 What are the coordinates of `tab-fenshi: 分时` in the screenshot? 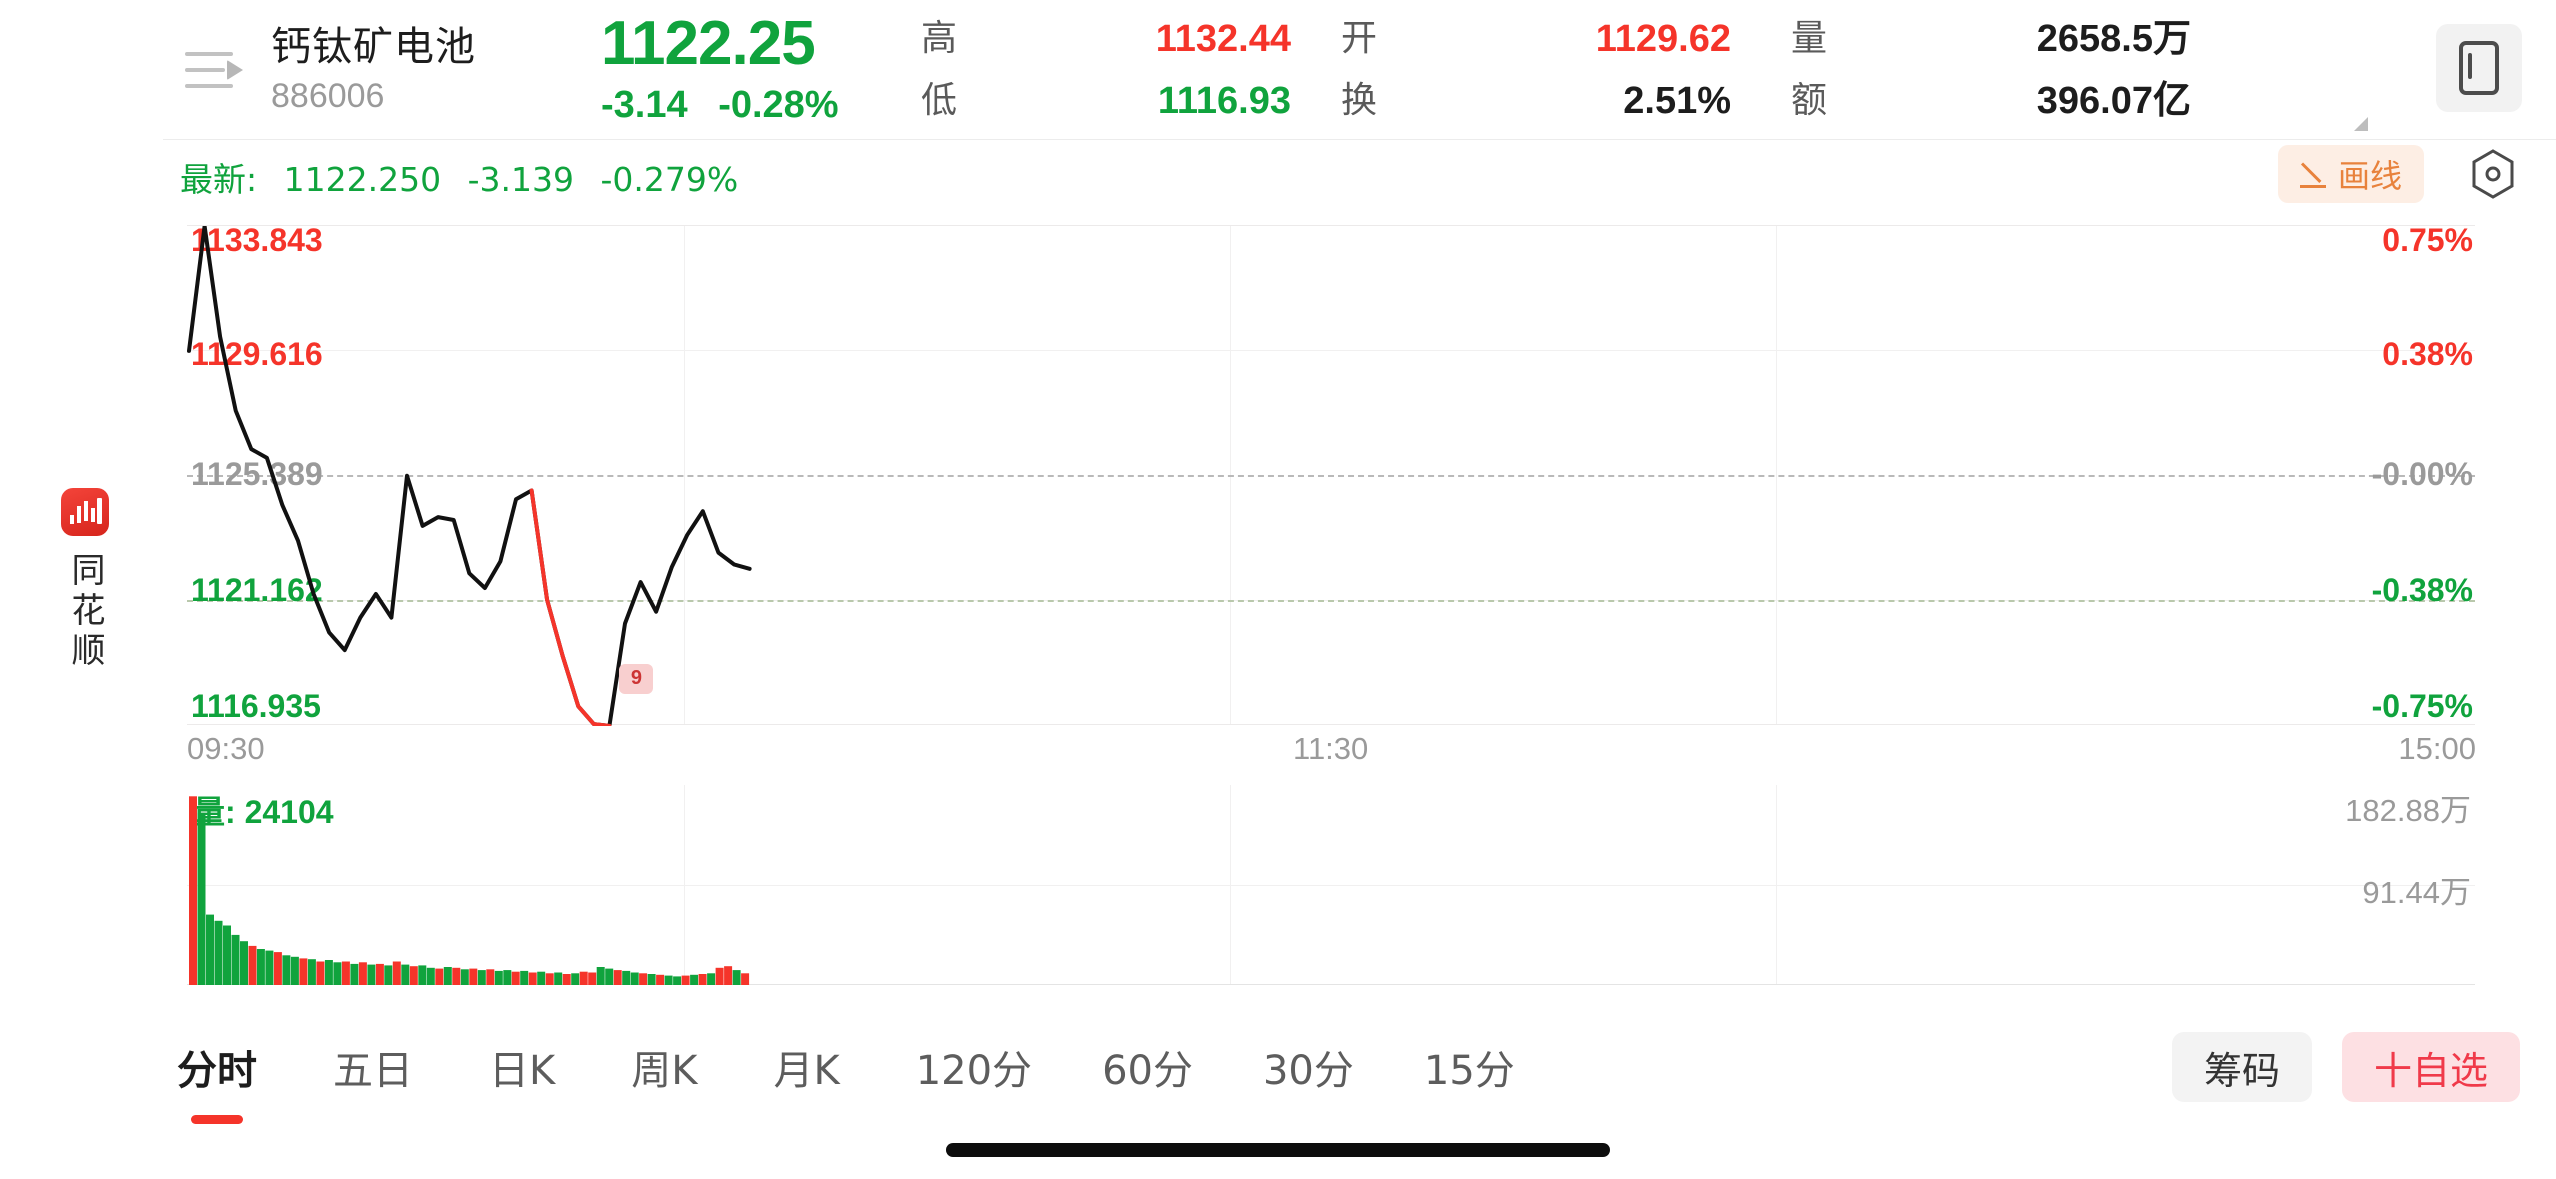 It's located at (217, 1081).